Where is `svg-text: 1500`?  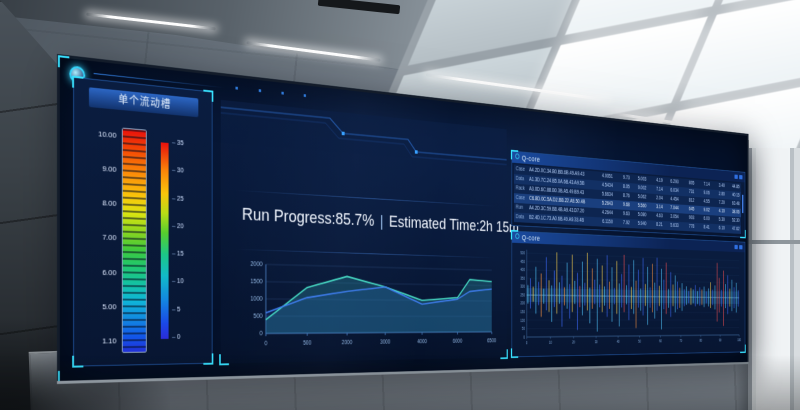 svg-text: 1500 is located at coordinates (256, 282).